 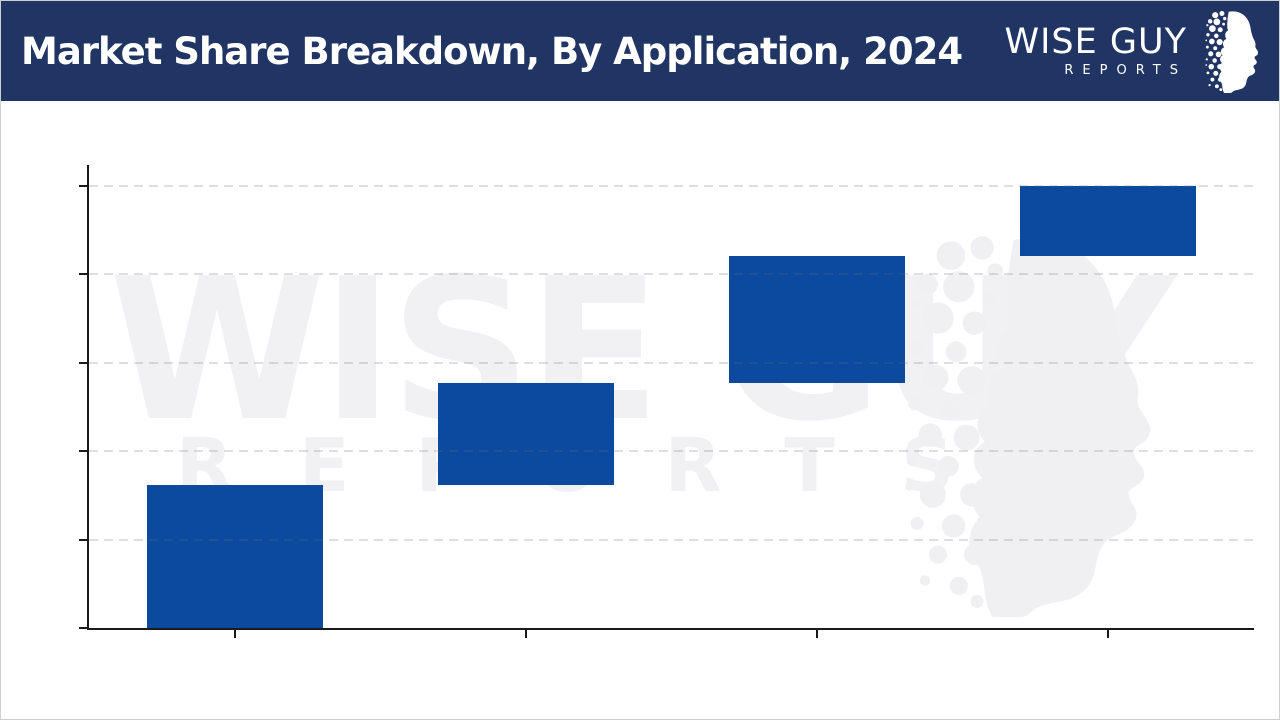 What do you see at coordinates (1232, 51) in the screenshot?
I see `logo-dotted-head-icon` at bounding box center [1232, 51].